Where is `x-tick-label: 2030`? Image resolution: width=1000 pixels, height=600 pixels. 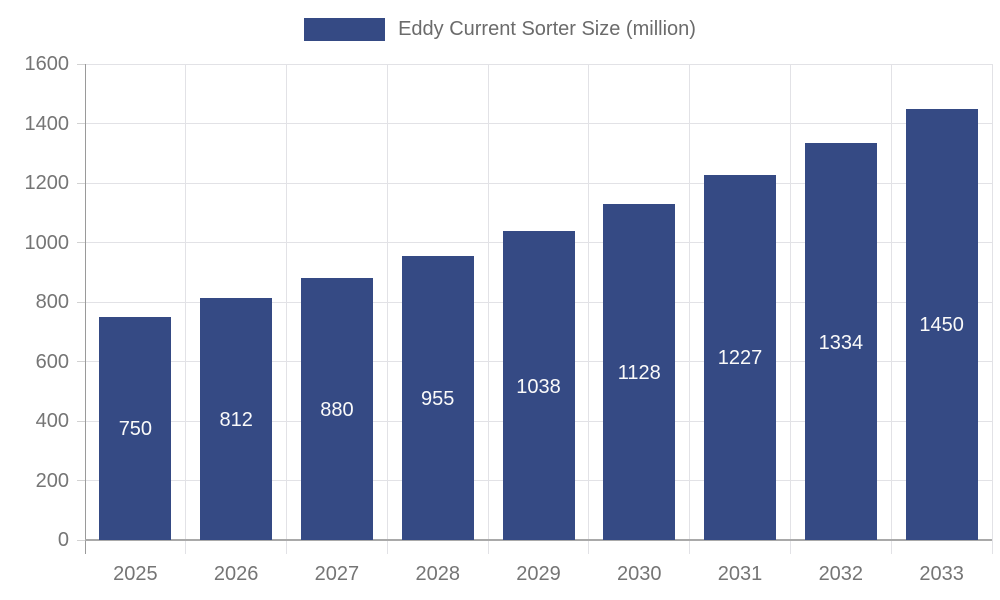
x-tick-label: 2030 is located at coordinates (639, 574).